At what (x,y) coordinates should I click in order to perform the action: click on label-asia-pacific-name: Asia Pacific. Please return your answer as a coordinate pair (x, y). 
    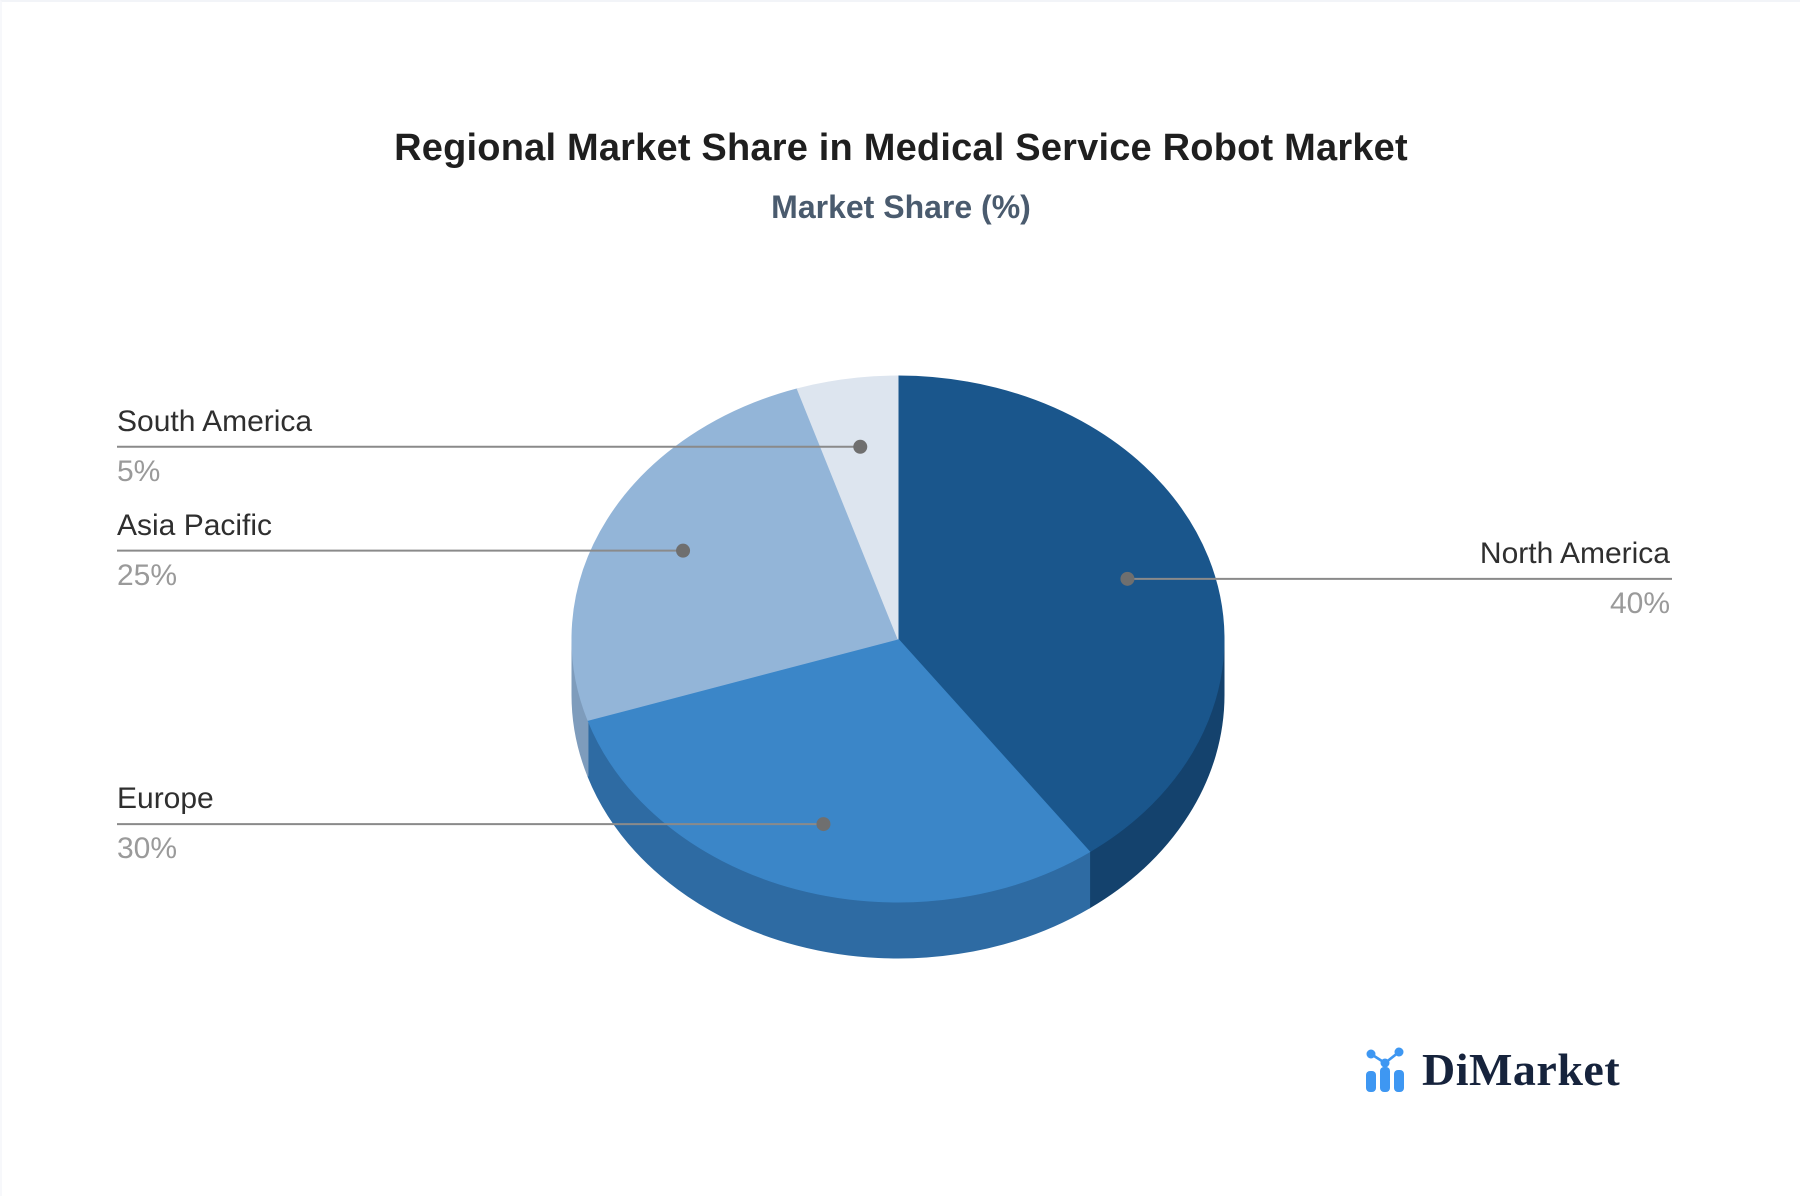
    Looking at the image, I should click on (195, 525).